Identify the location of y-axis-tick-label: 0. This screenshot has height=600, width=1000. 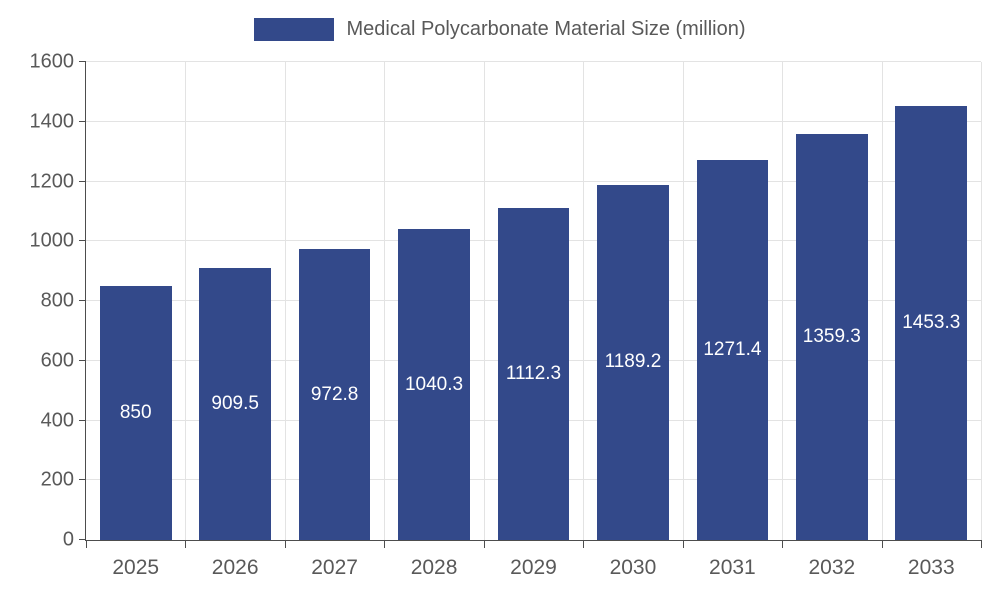
(68, 539).